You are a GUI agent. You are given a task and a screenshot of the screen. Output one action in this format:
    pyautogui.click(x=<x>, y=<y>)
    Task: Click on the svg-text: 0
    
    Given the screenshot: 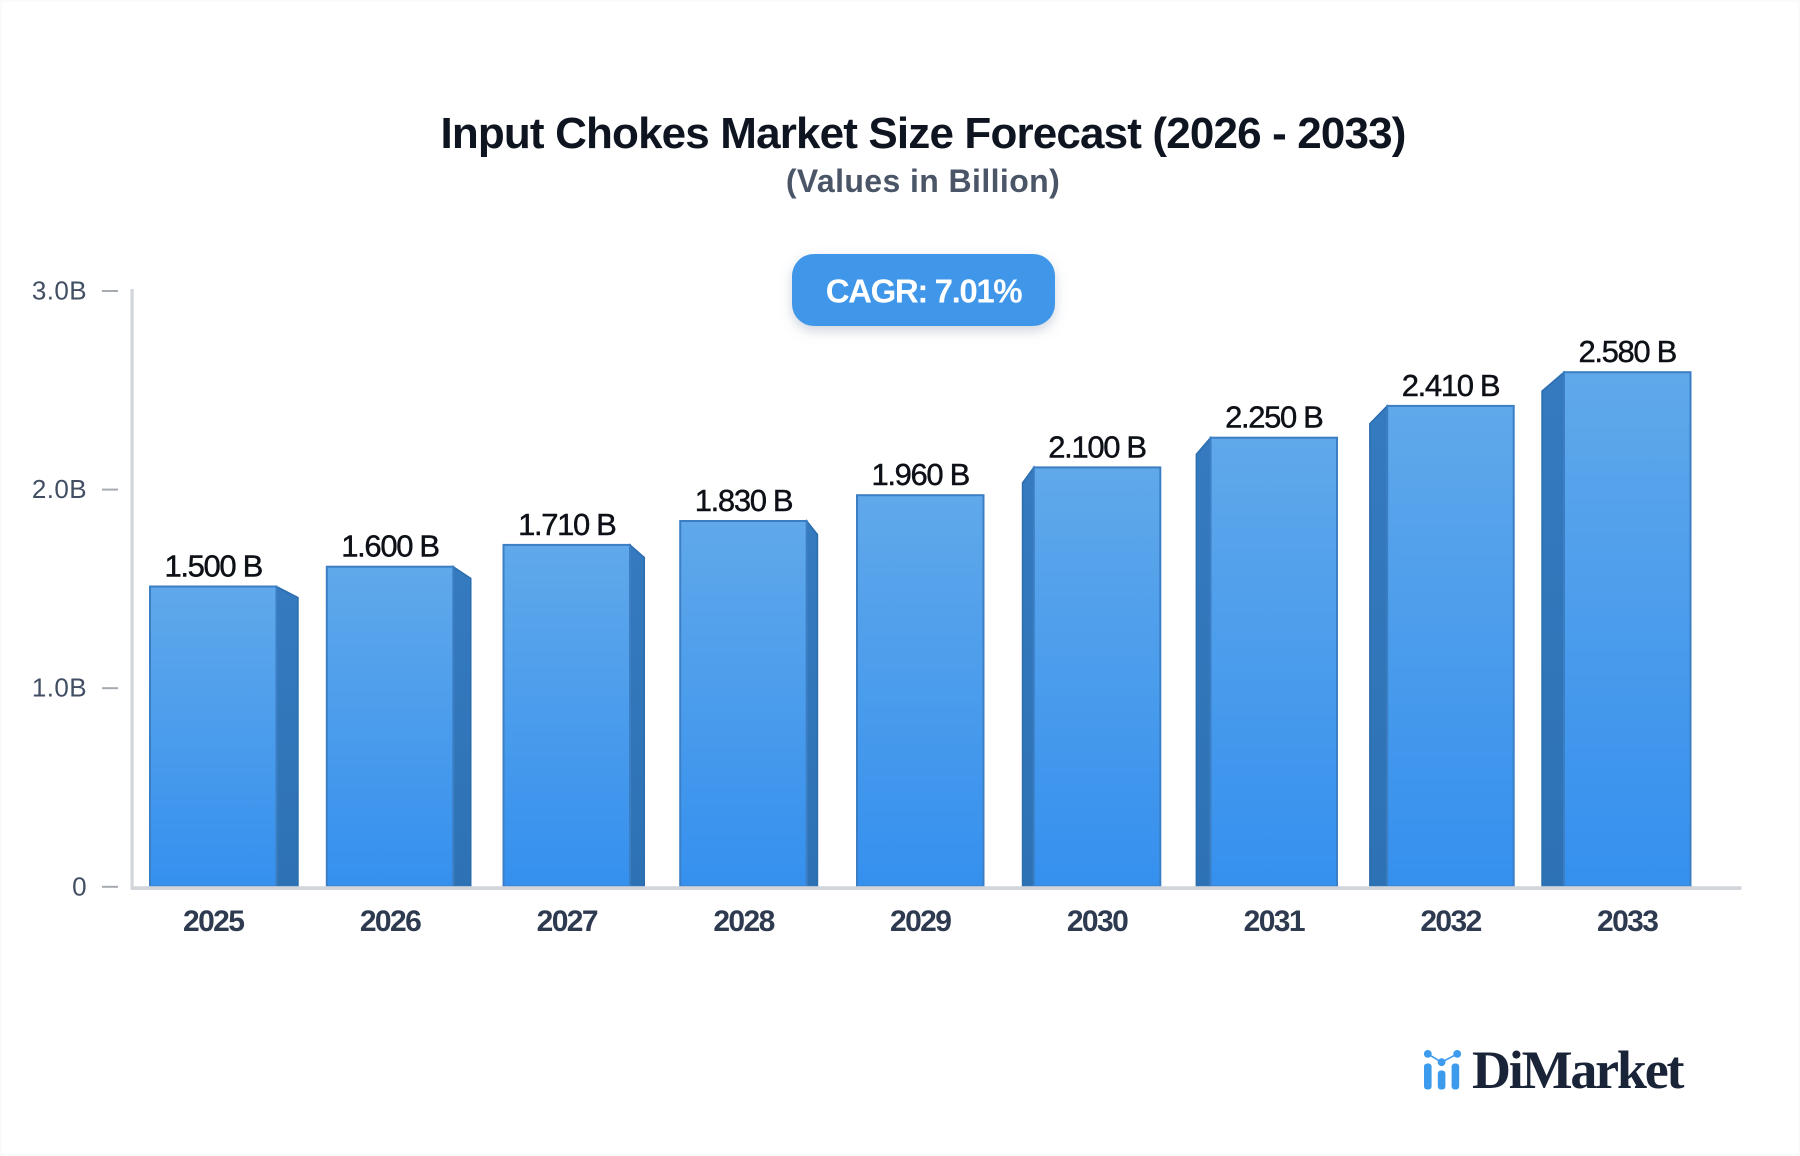 What is the action you would take?
    pyautogui.click(x=79, y=886)
    